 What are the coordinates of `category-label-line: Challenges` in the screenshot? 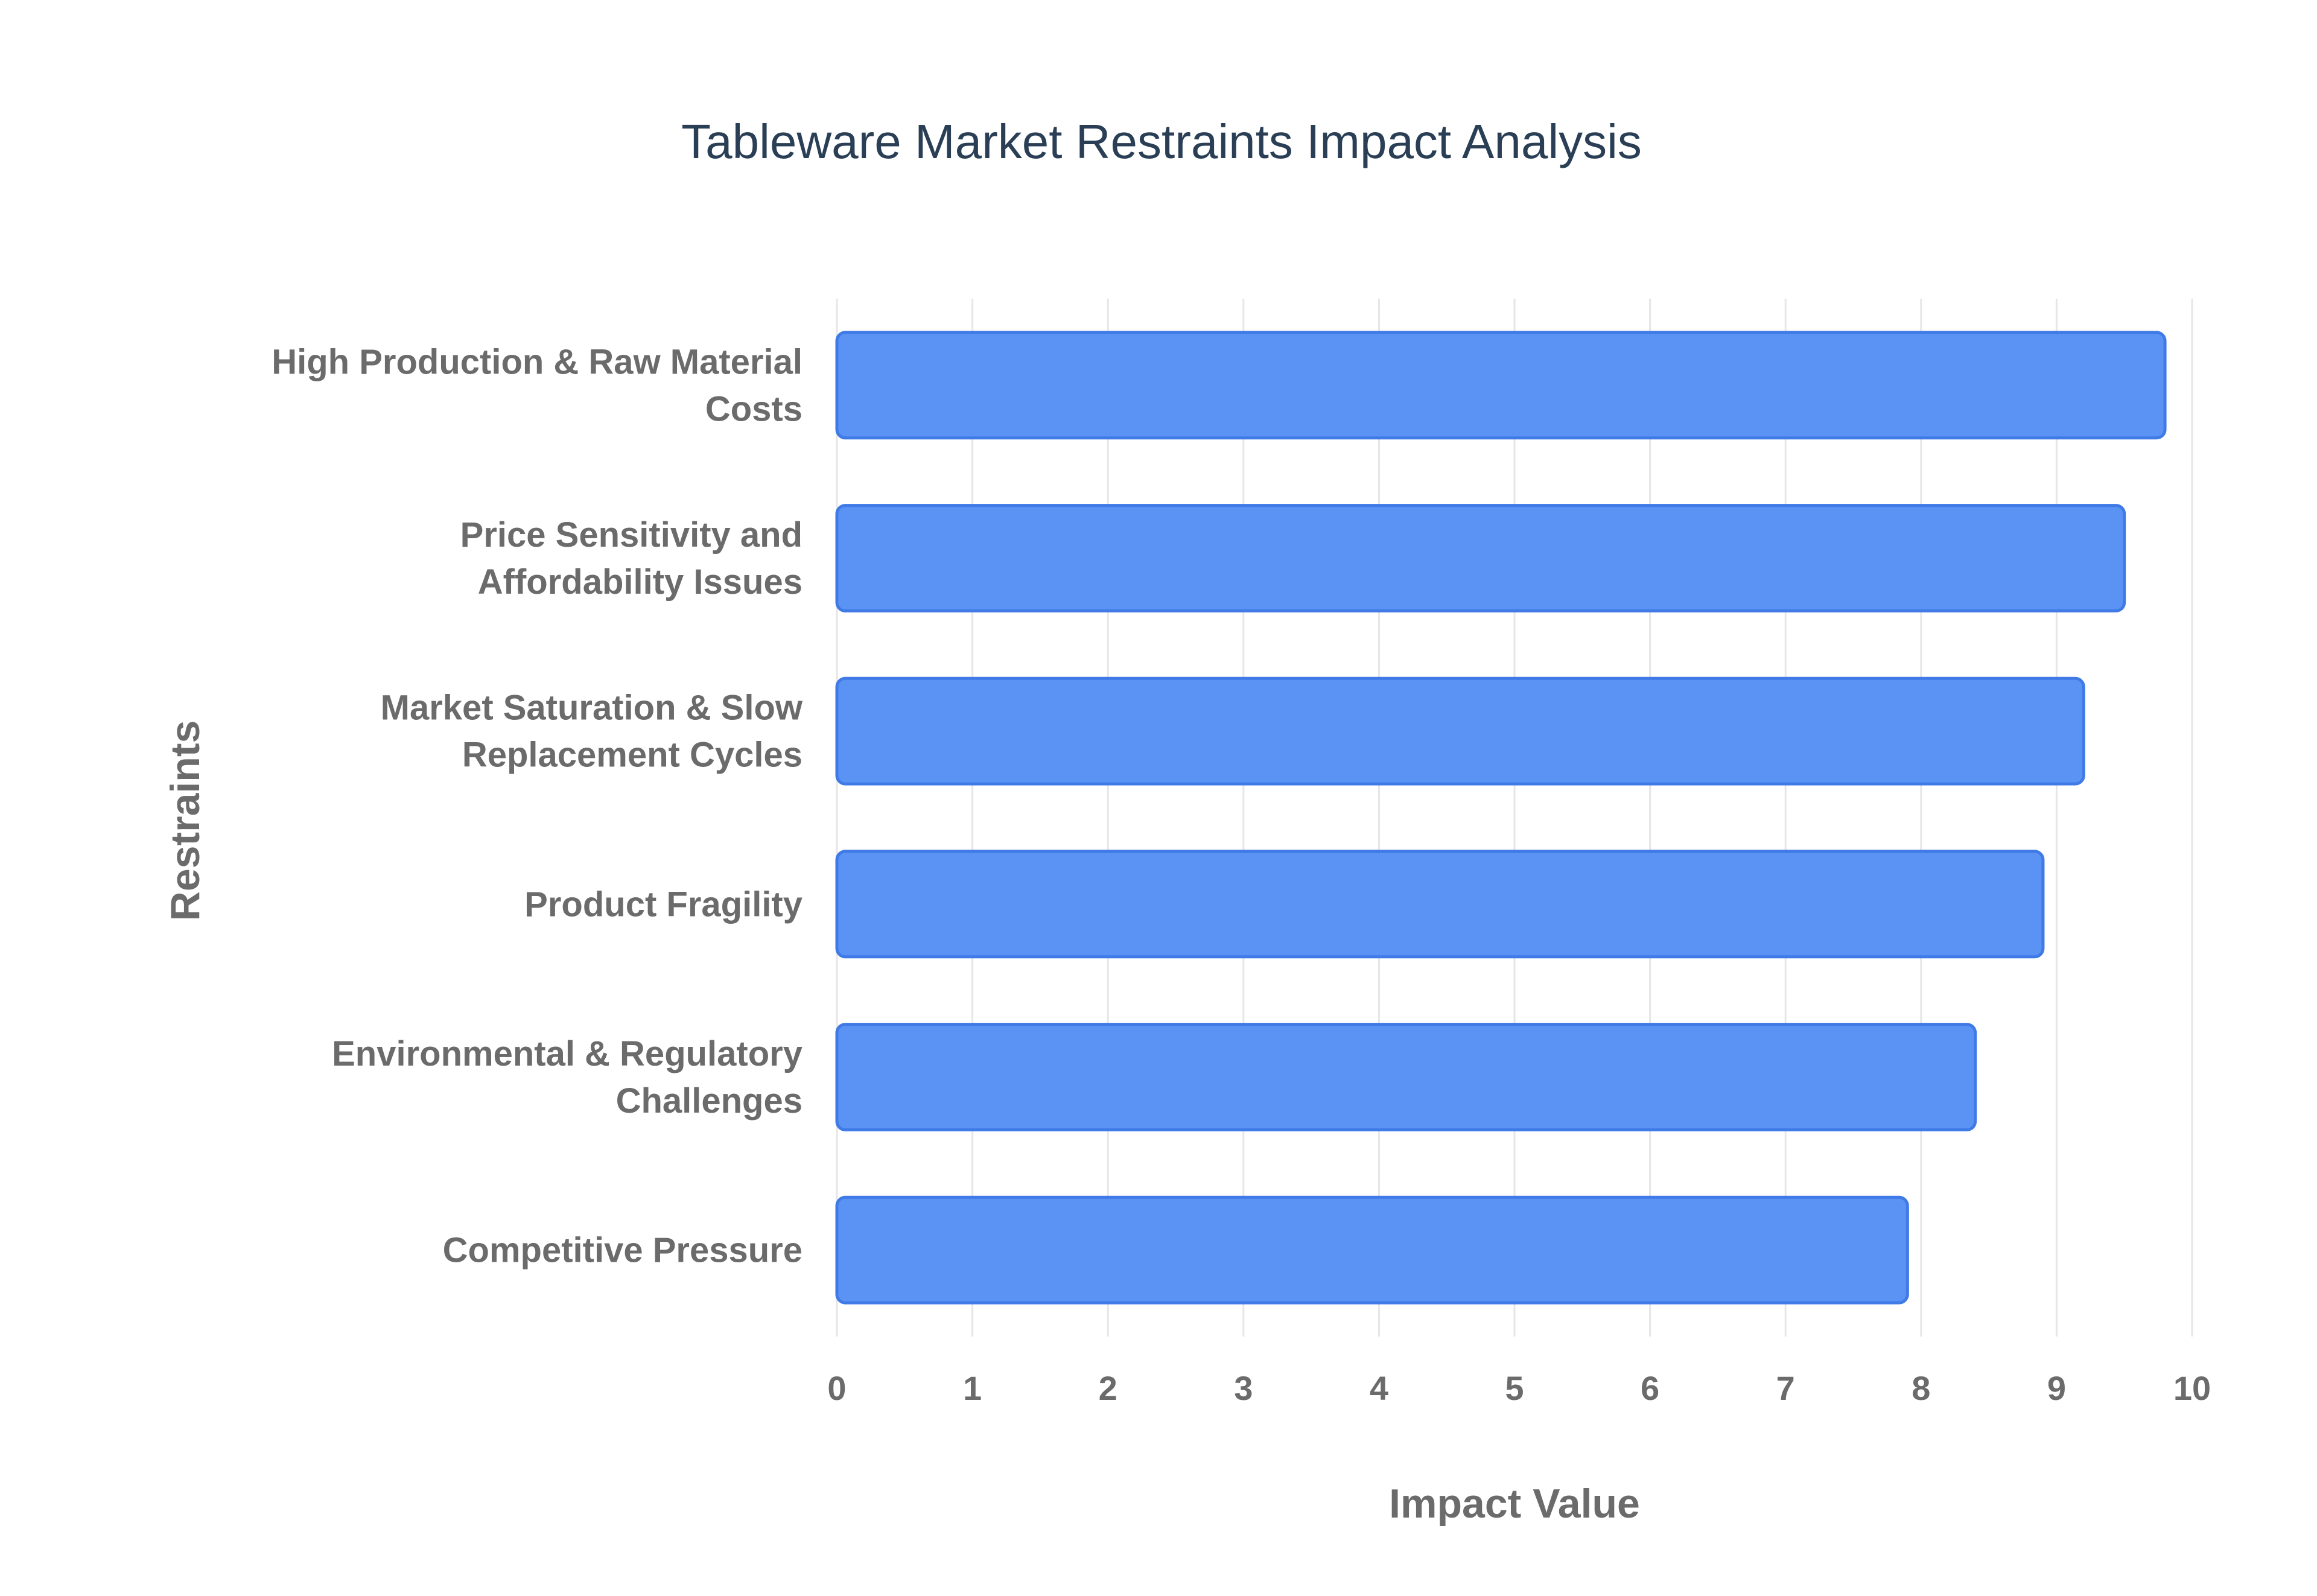 It's located at (709, 1101).